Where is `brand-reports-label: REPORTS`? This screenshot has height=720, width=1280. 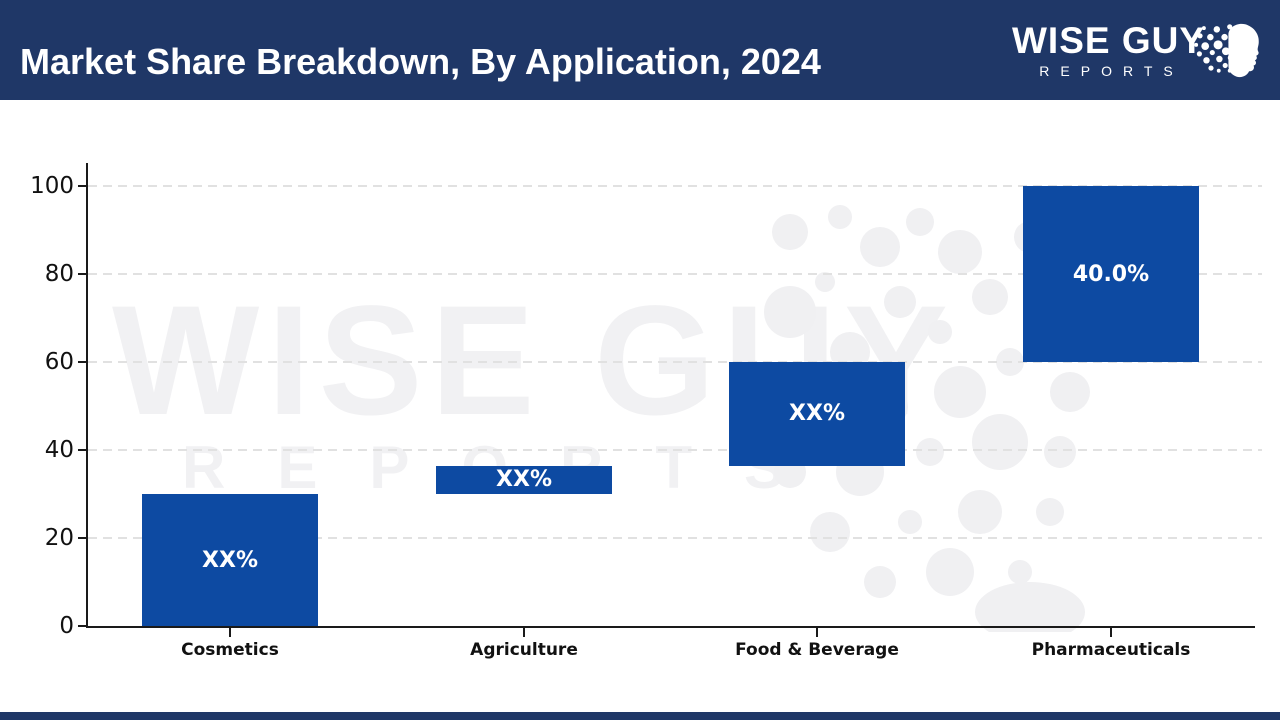 brand-reports-label: REPORTS is located at coordinates (1111, 70).